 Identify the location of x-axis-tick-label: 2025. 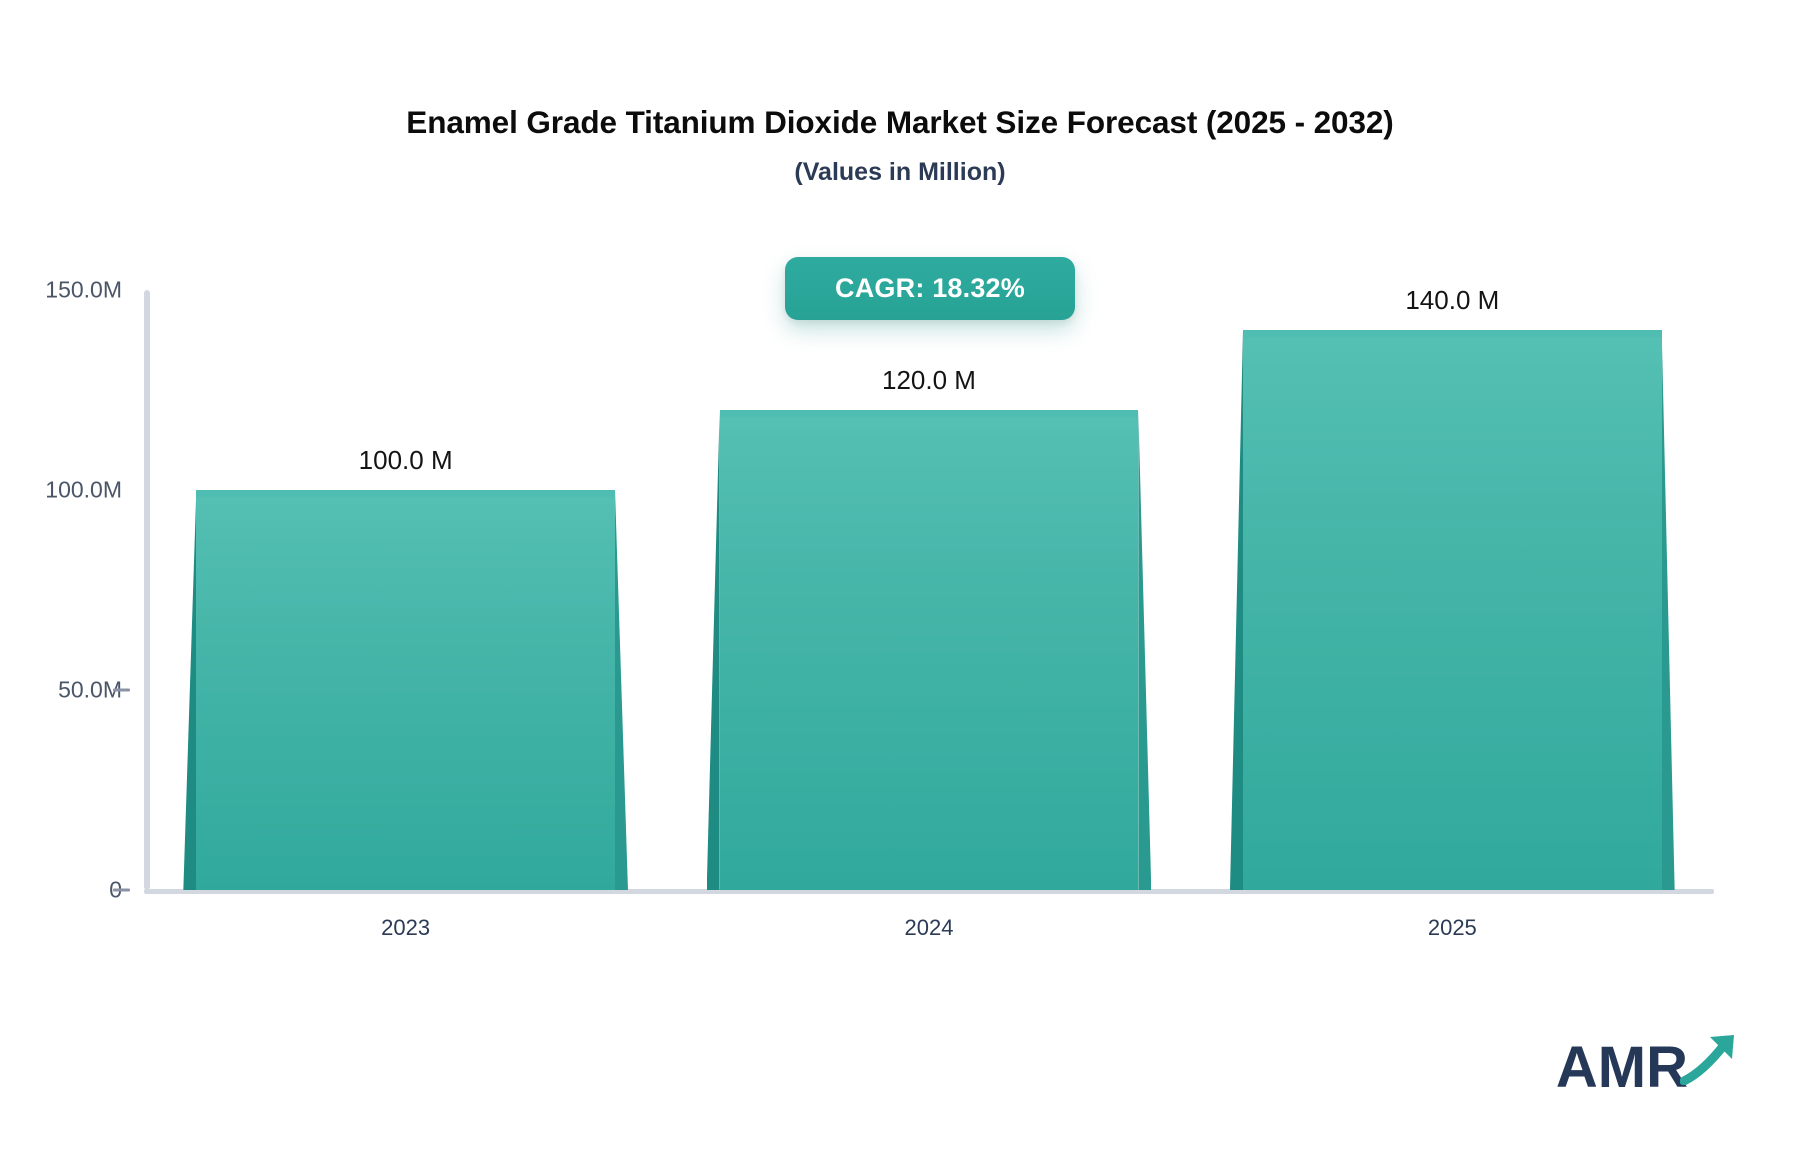
(1452, 927).